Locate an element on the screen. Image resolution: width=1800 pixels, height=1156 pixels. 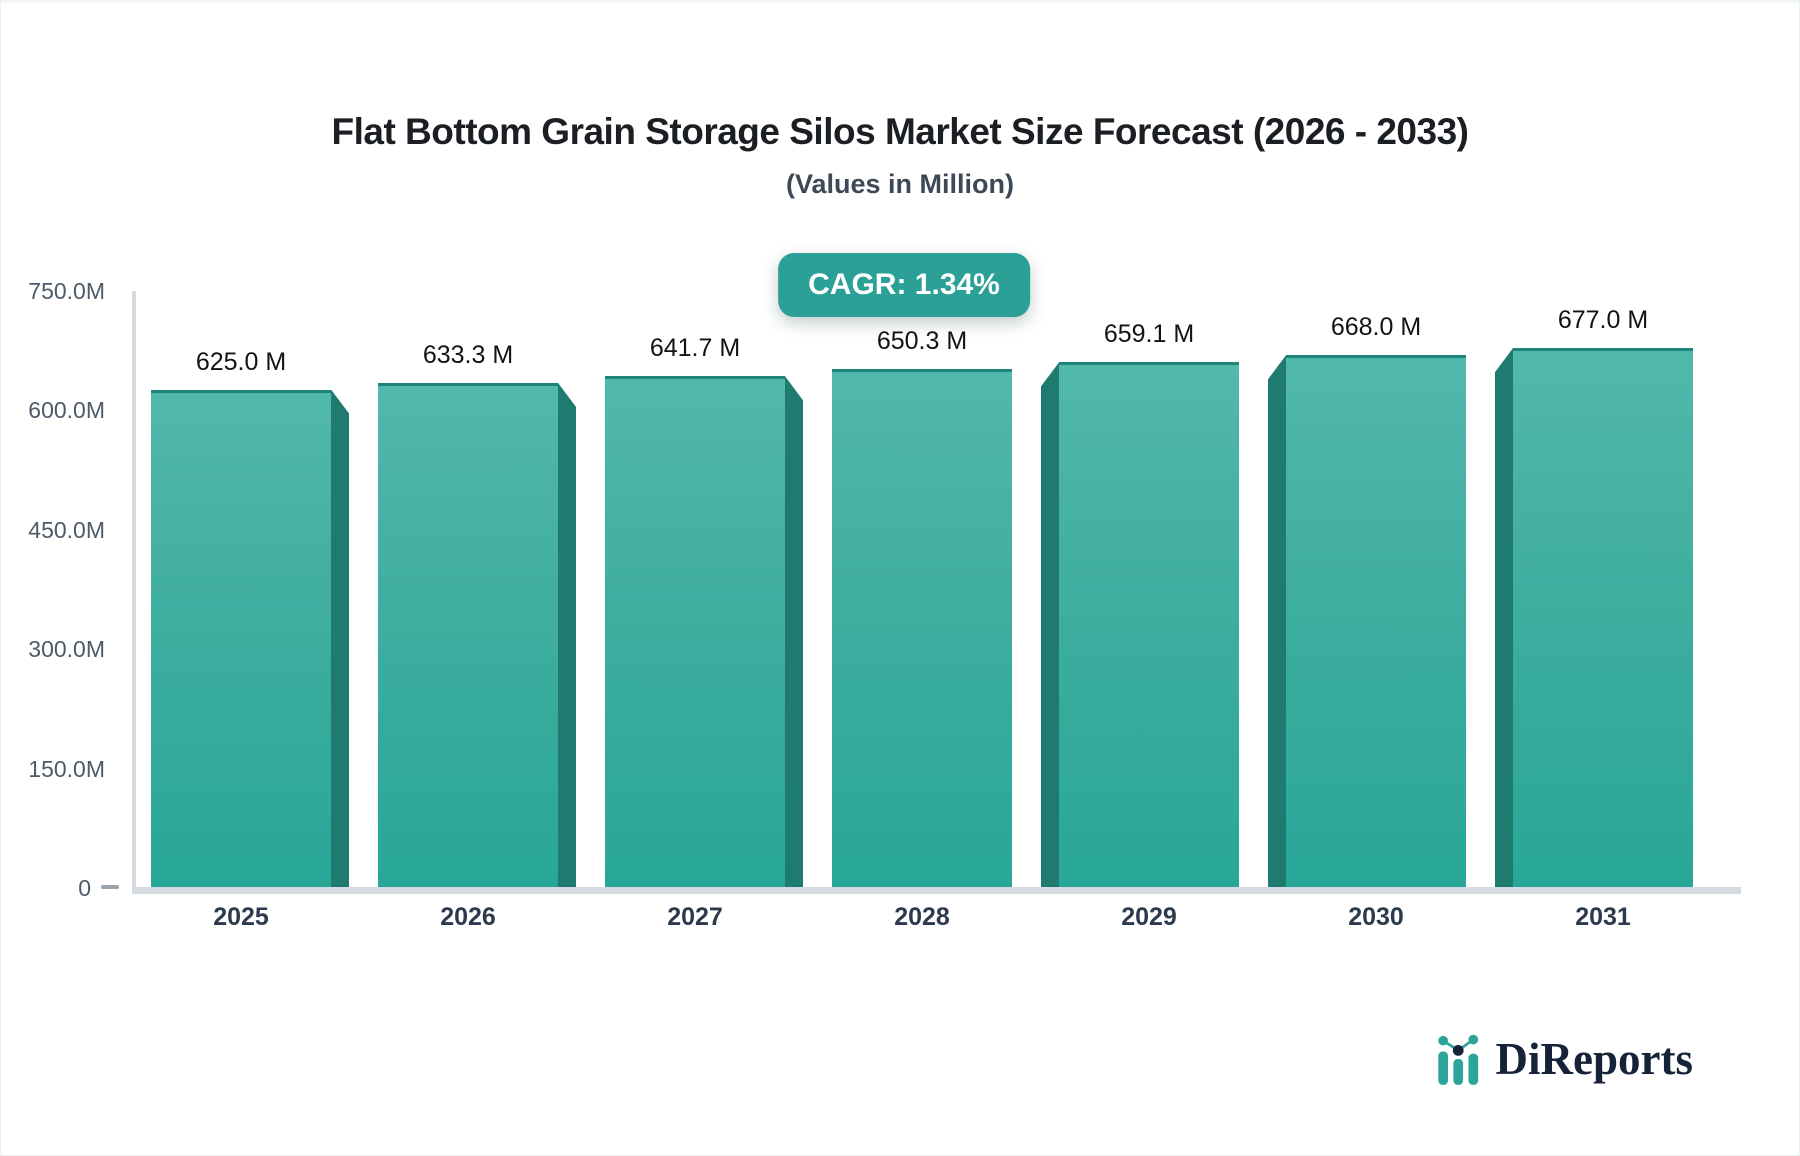
bar-value-label: 677.0 M is located at coordinates (1603, 320).